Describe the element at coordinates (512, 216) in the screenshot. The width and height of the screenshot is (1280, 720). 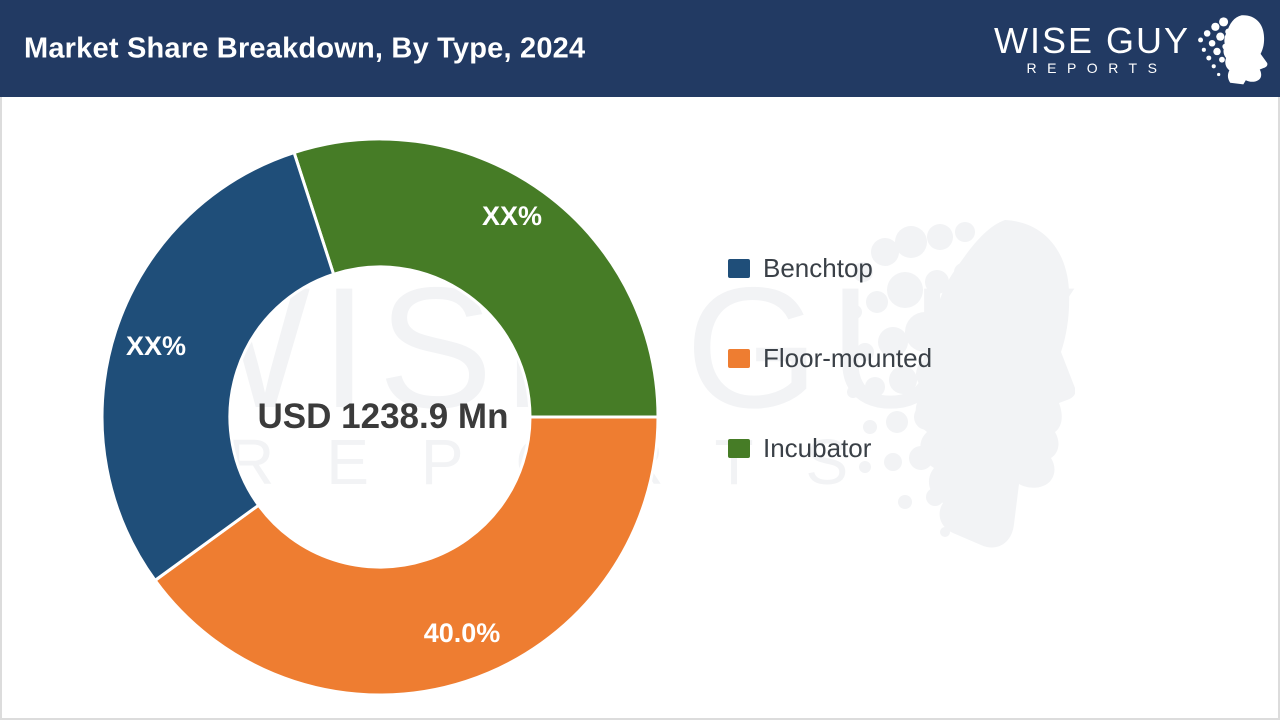
I see `slice-label-incubator: XX%` at that location.